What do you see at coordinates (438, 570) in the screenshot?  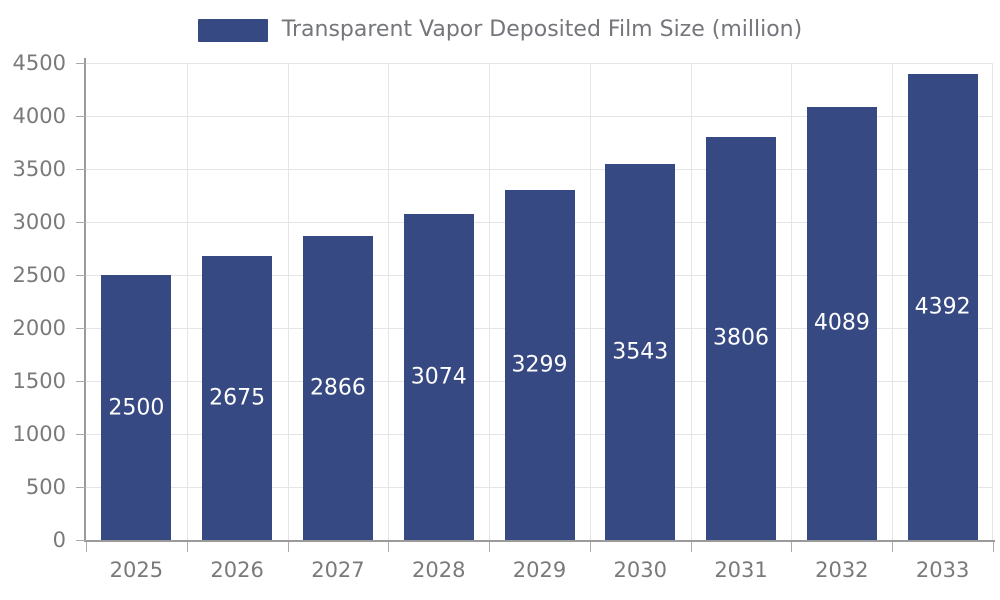 I see `x-tick-label: 2028` at bounding box center [438, 570].